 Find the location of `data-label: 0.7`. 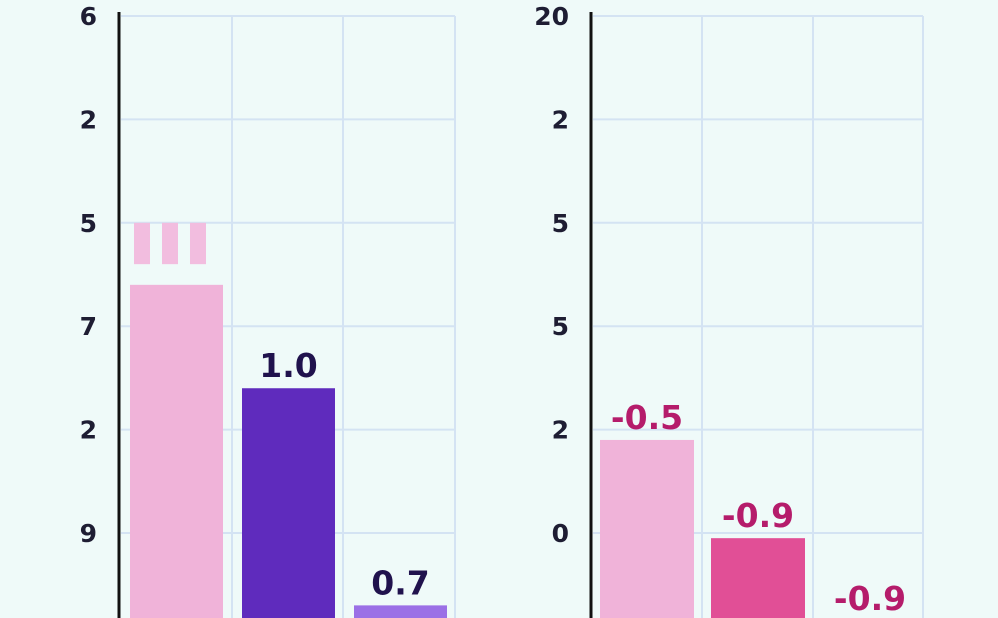

data-label: 0.7 is located at coordinates (400, 582).